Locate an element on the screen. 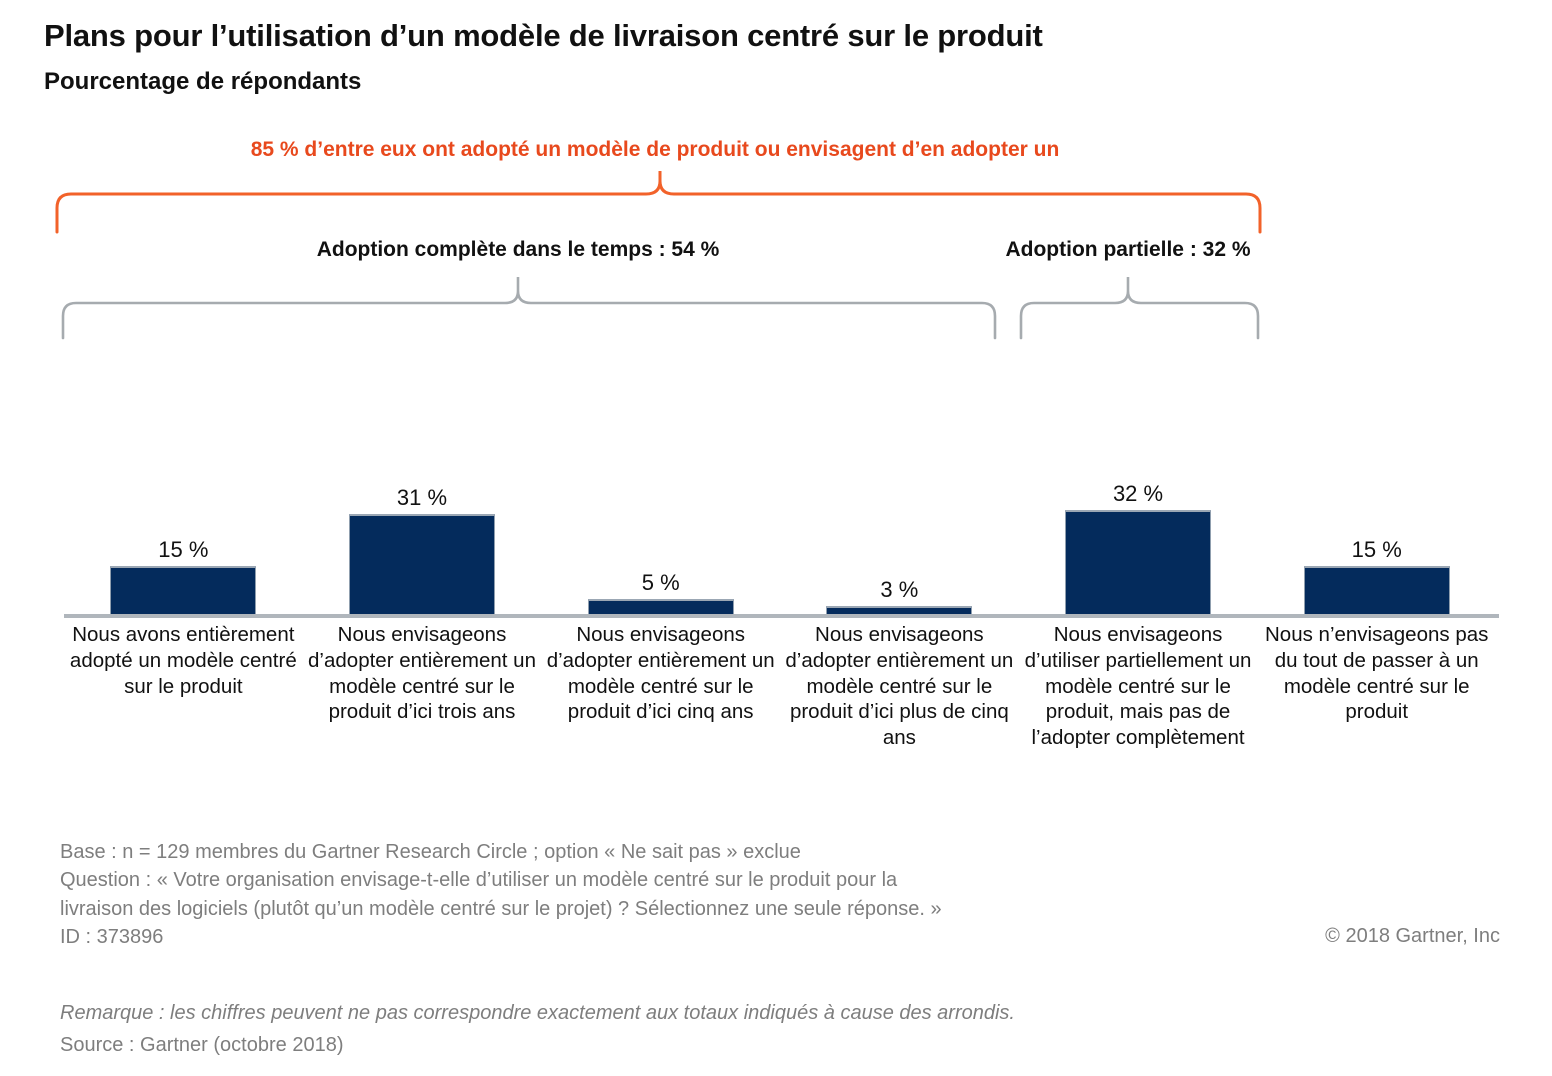  bar-group: 3 % is located at coordinates (899, 473).